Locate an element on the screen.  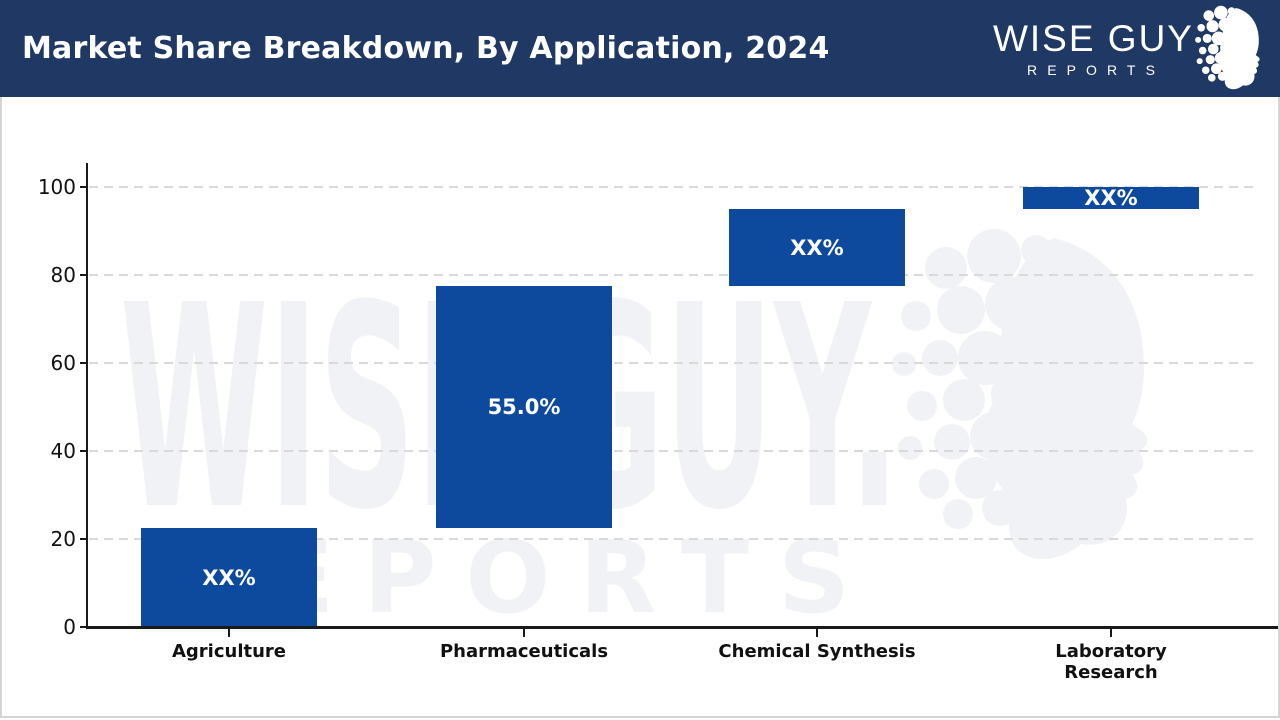
x-category-label-line: Laboratory is located at coordinates (1111, 651).